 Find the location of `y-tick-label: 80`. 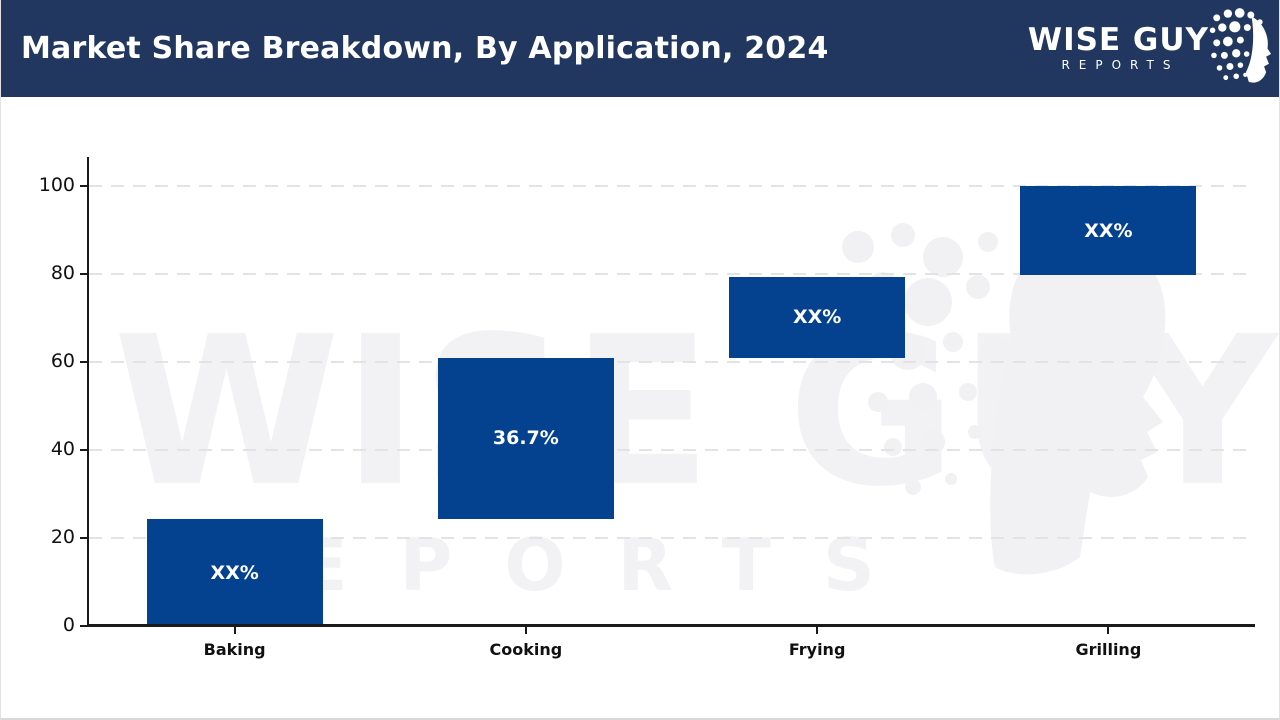

y-tick-label: 80 is located at coordinates (62, 273).